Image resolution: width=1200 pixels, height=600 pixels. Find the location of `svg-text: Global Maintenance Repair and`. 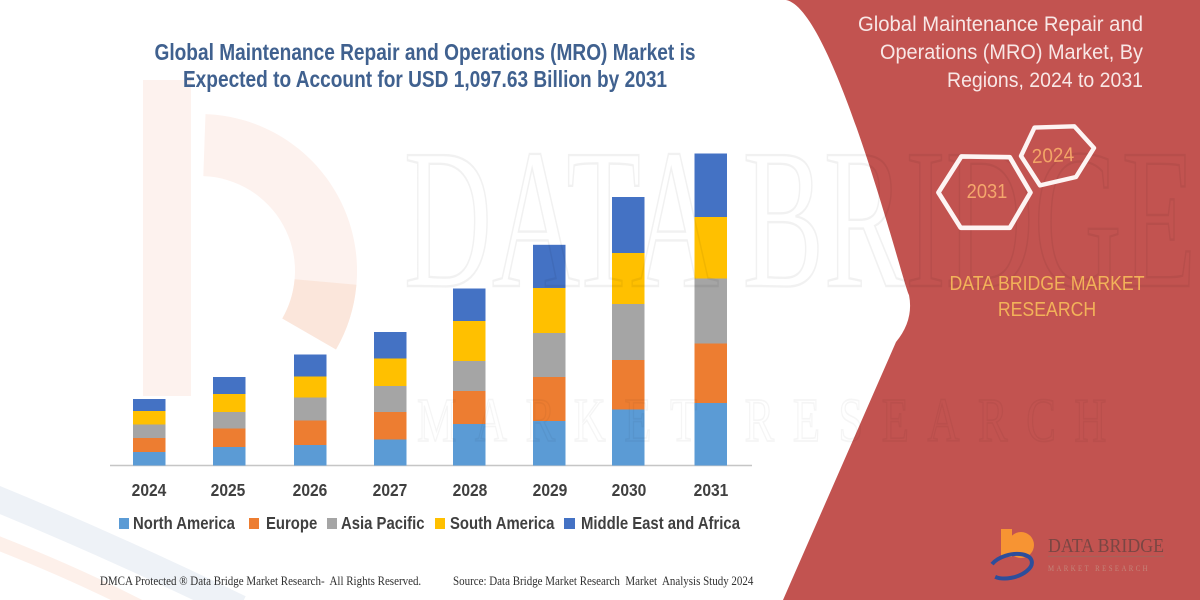

svg-text: Global Maintenance Repair and is located at coordinates (1000, 24).